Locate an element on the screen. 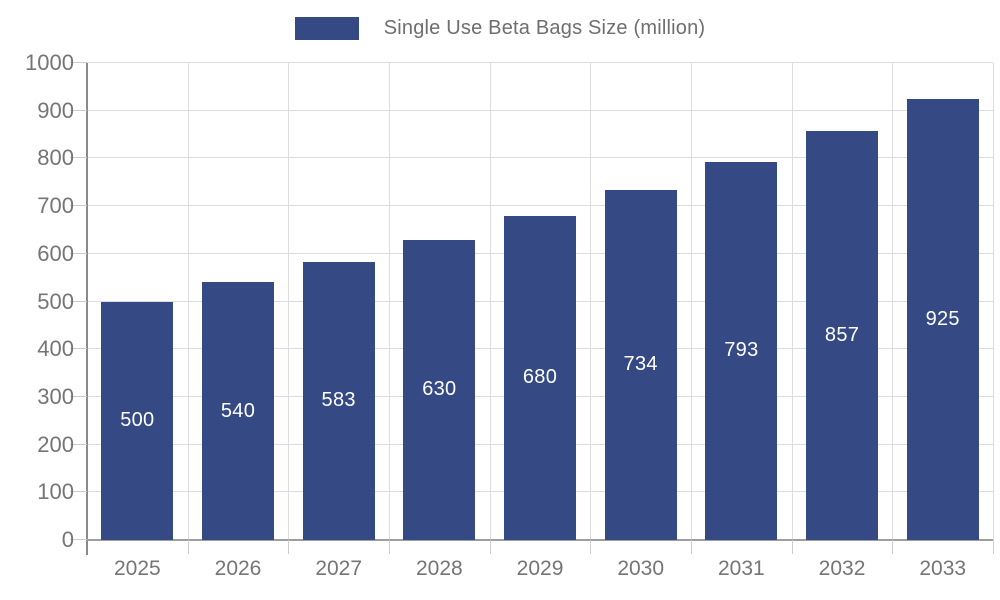  bar-column: 857 is located at coordinates (842, 301).